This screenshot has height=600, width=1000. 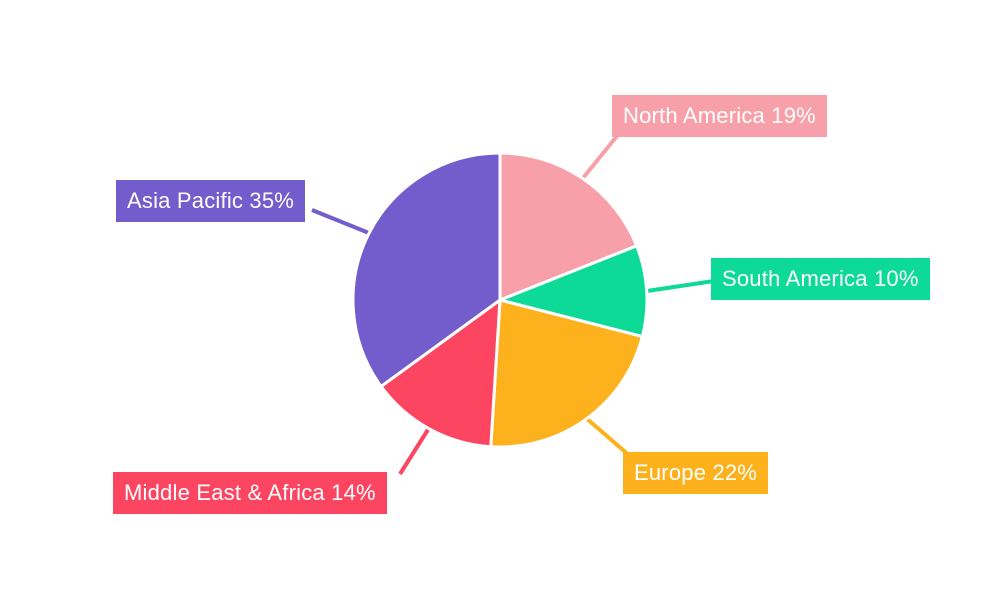 What do you see at coordinates (719, 116) in the screenshot?
I see `label-north-america: North America 19%` at bounding box center [719, 116].